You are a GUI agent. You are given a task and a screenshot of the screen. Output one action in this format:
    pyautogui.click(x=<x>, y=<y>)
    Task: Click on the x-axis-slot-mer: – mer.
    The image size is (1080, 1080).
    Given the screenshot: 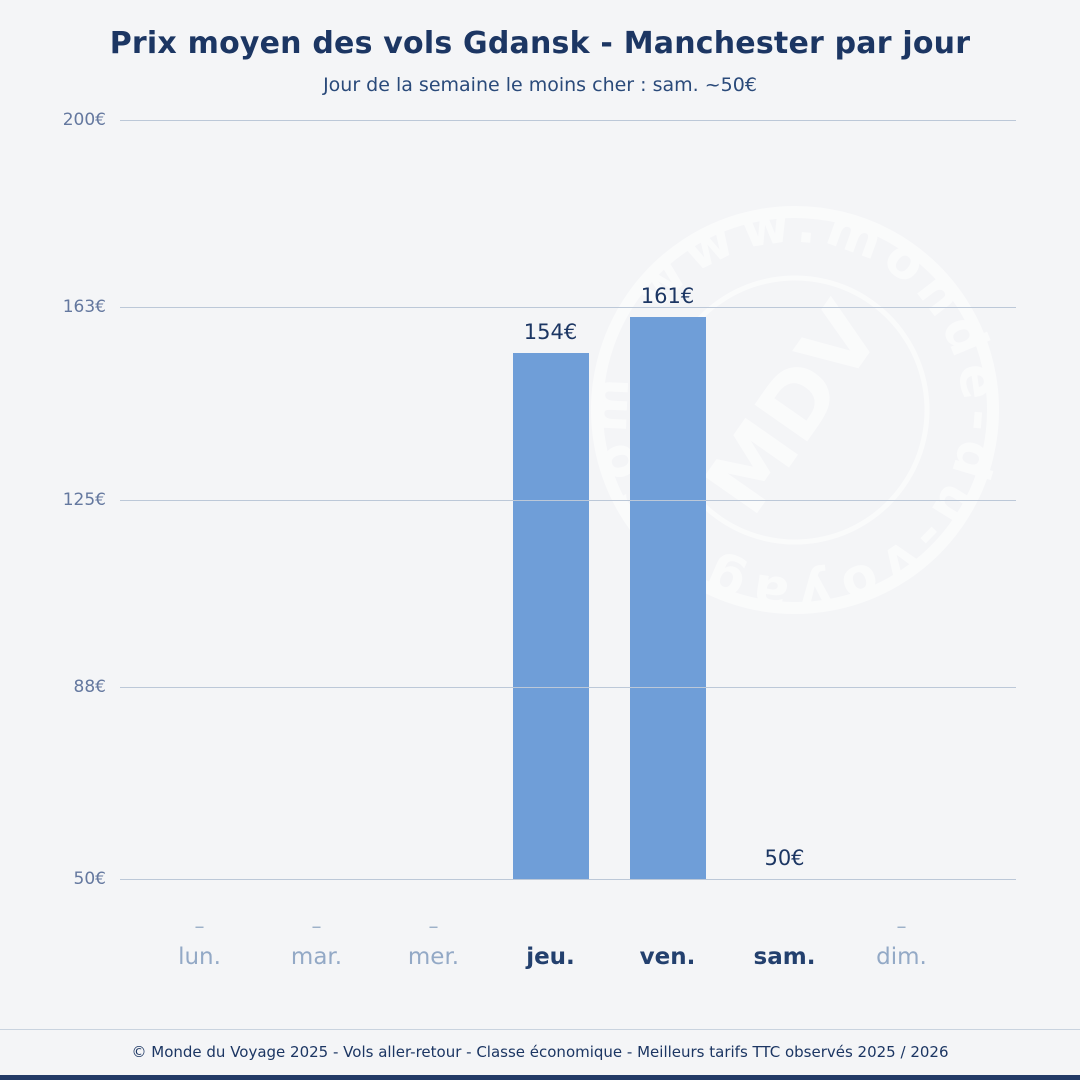 What is the action you would take?
    pyautogui.click(x=433, y=945)
    